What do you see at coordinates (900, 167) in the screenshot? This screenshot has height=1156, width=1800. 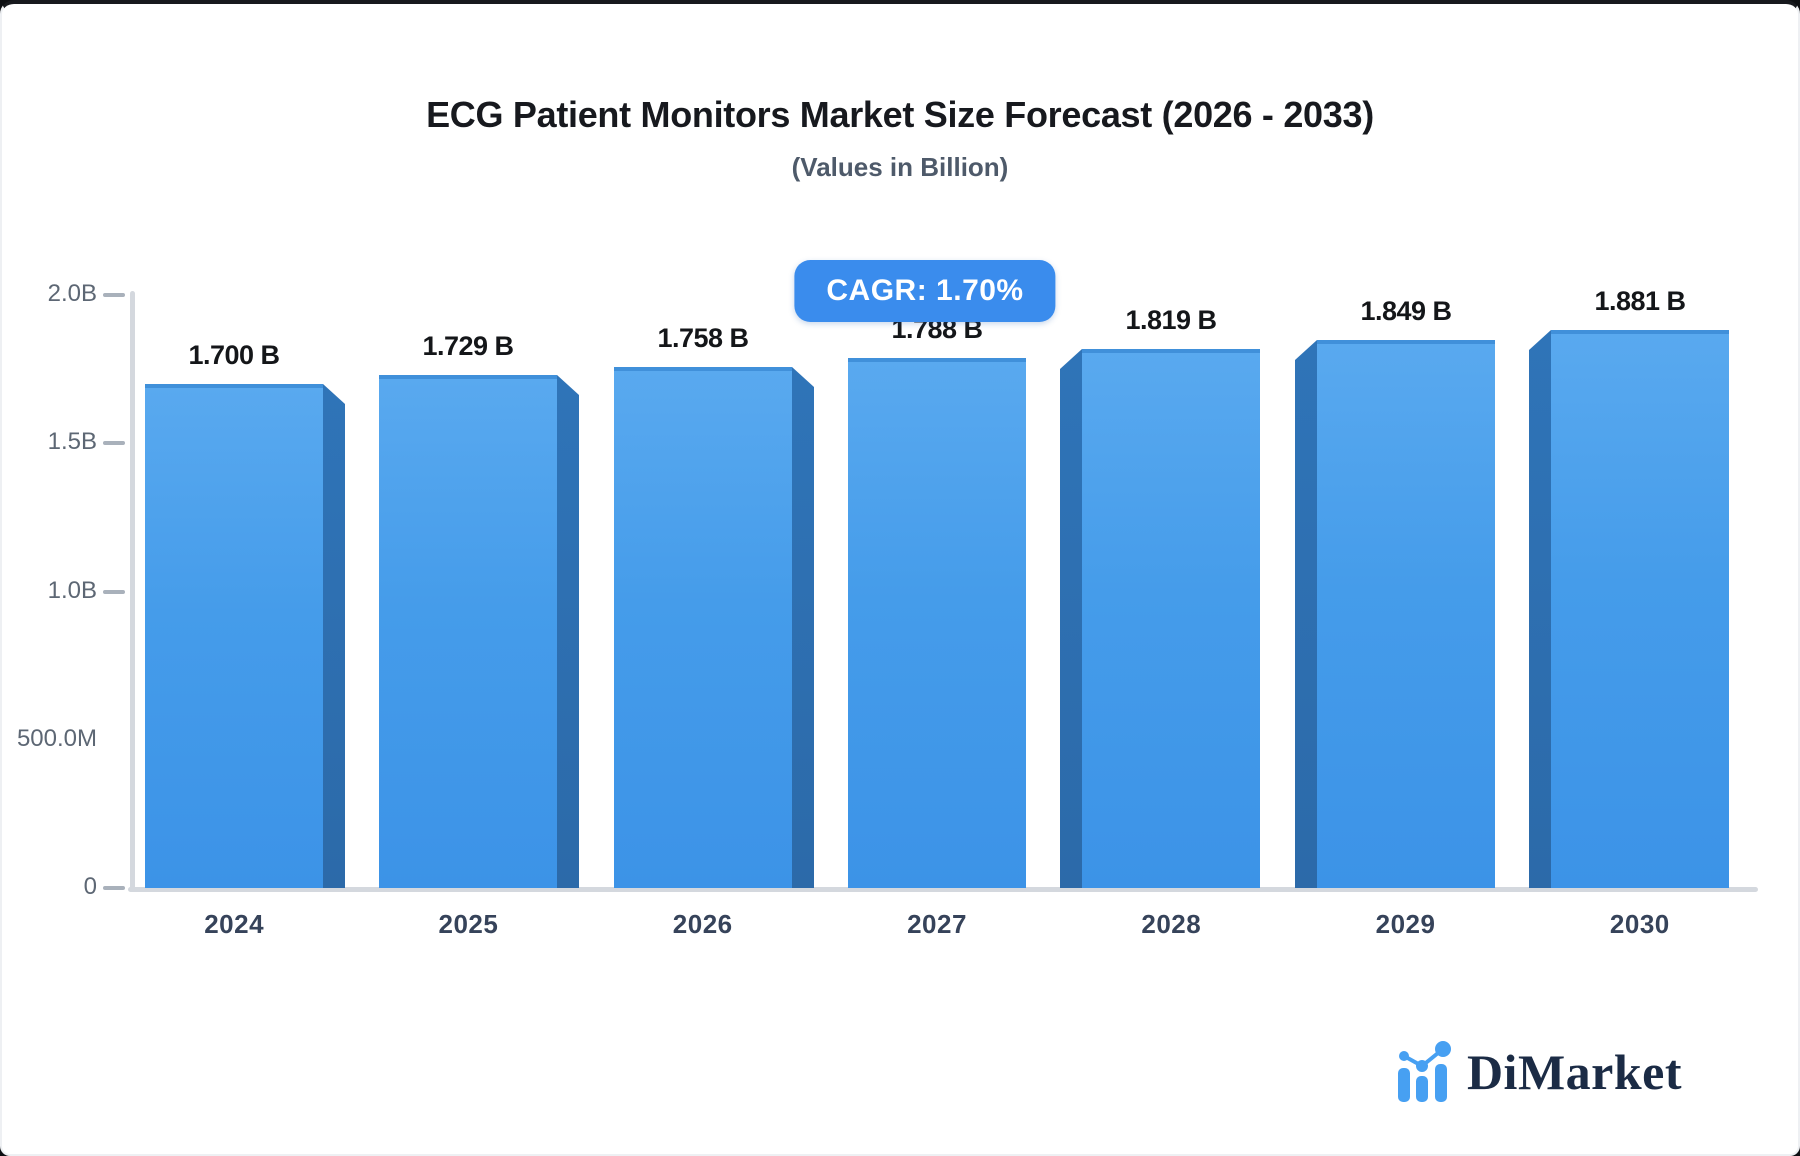 I see `chart-subtitle: (Values in Billion)` at bounding box center [900, 167].